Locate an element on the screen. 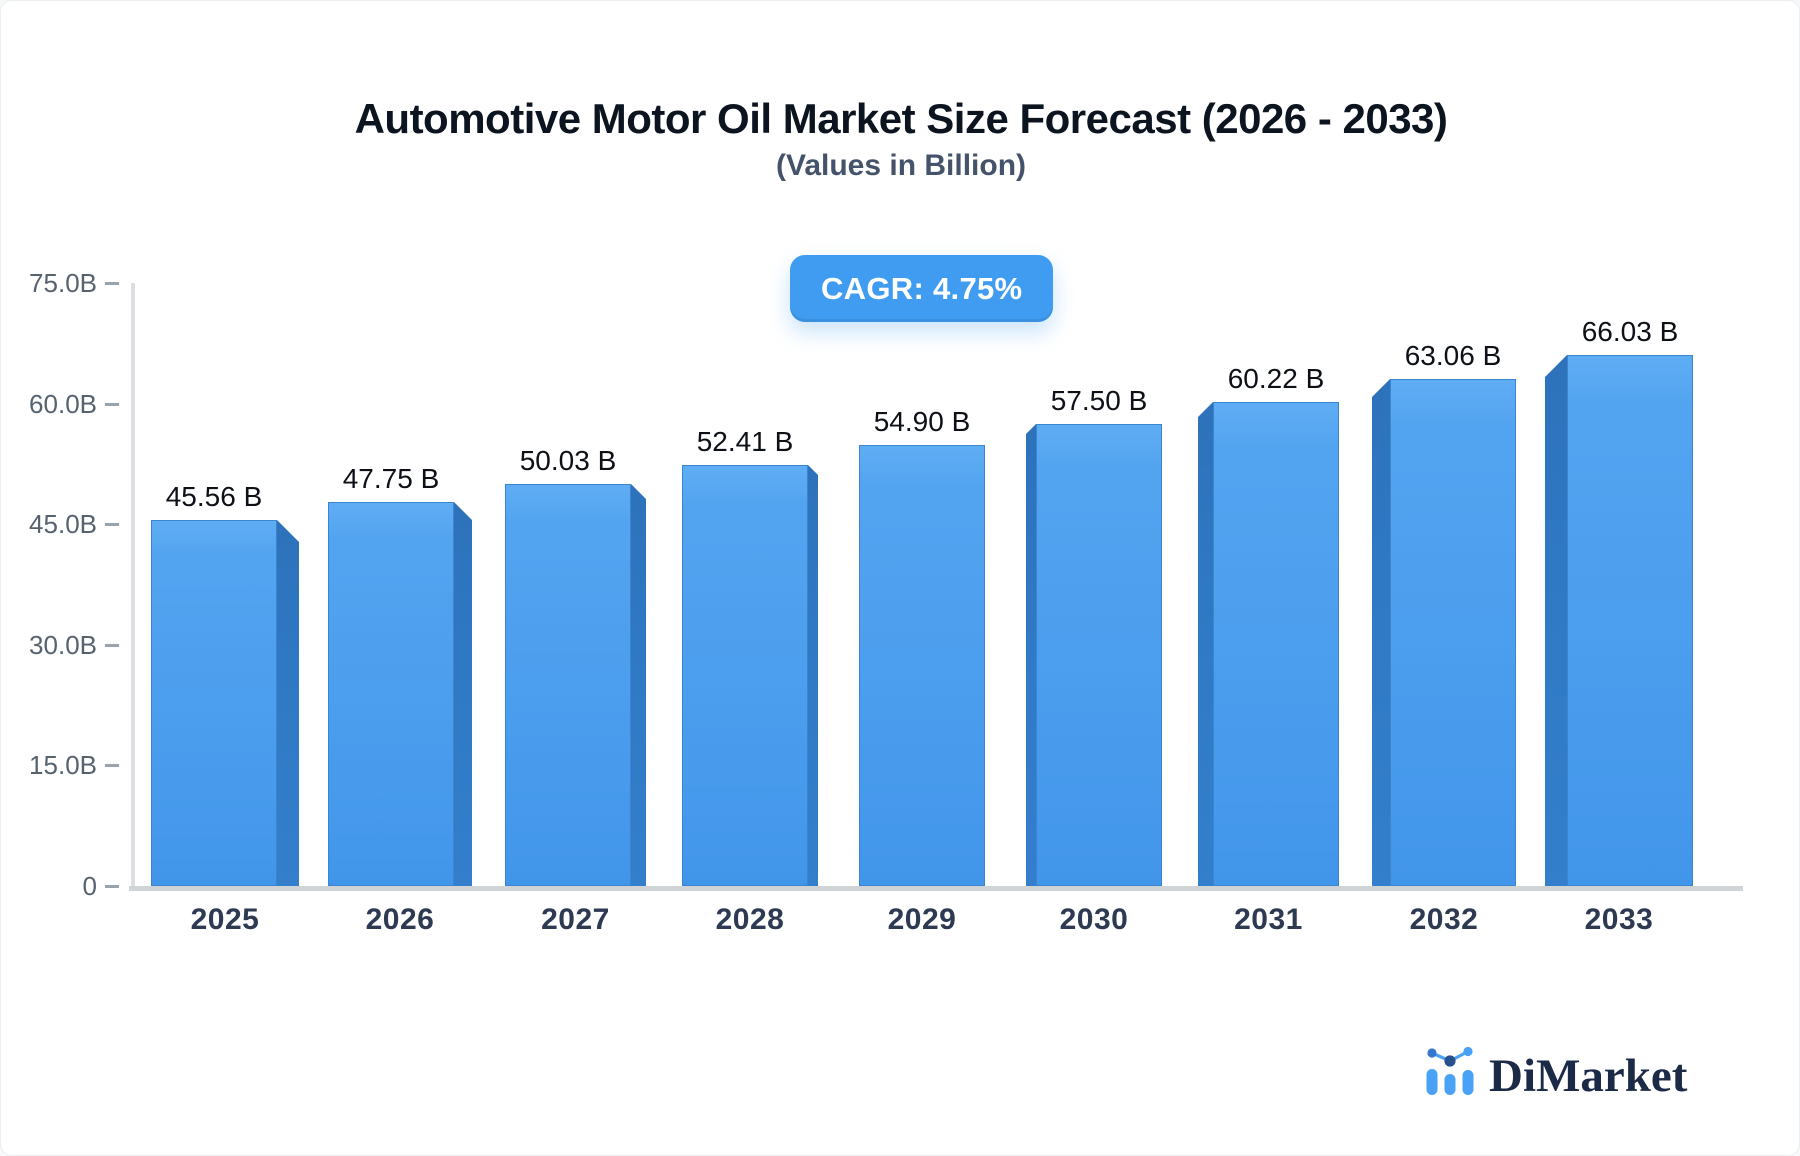  bar-2029 is located at coordinates (922, 665).